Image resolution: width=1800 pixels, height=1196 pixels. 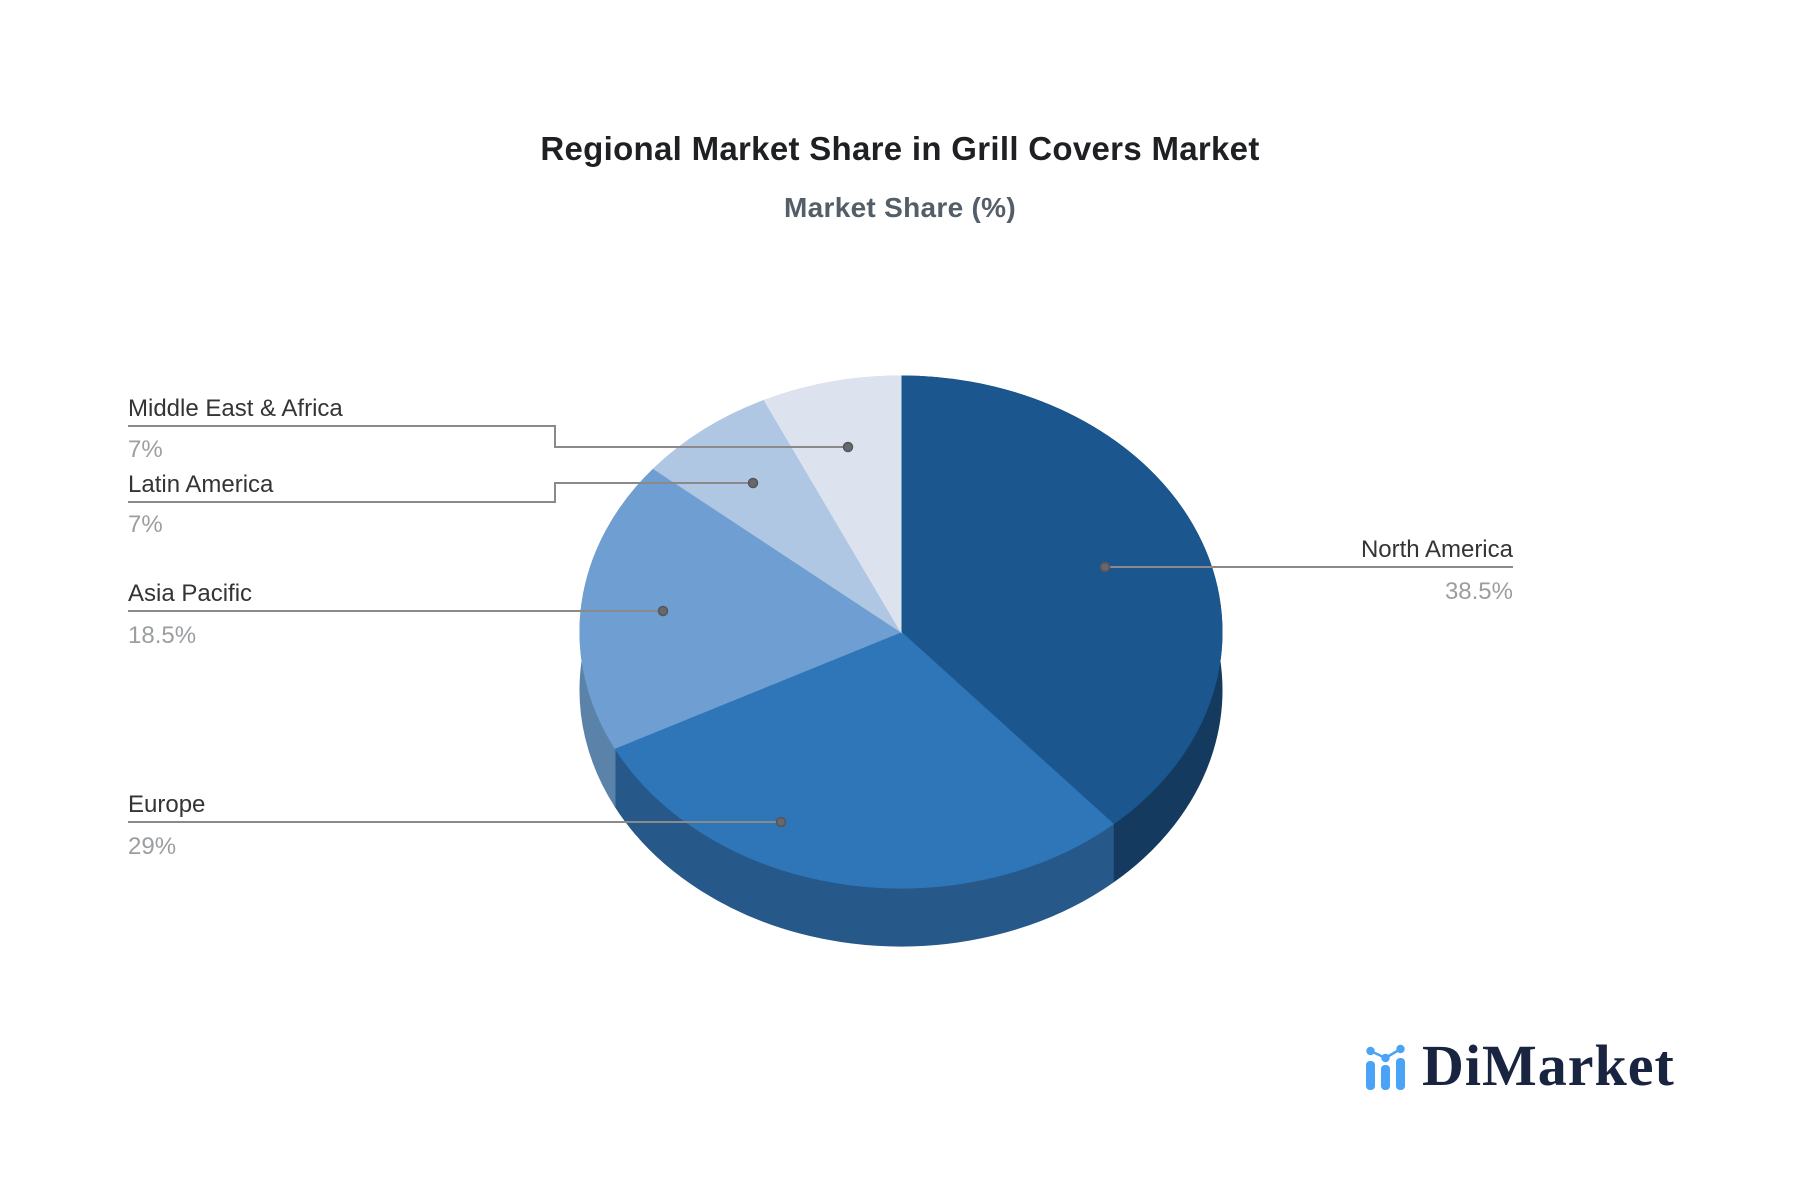 What do you see at coordinates (1061, 600) in the screenshot?
I see `pie-slice-north-america` at bounding box center [1061, 600].